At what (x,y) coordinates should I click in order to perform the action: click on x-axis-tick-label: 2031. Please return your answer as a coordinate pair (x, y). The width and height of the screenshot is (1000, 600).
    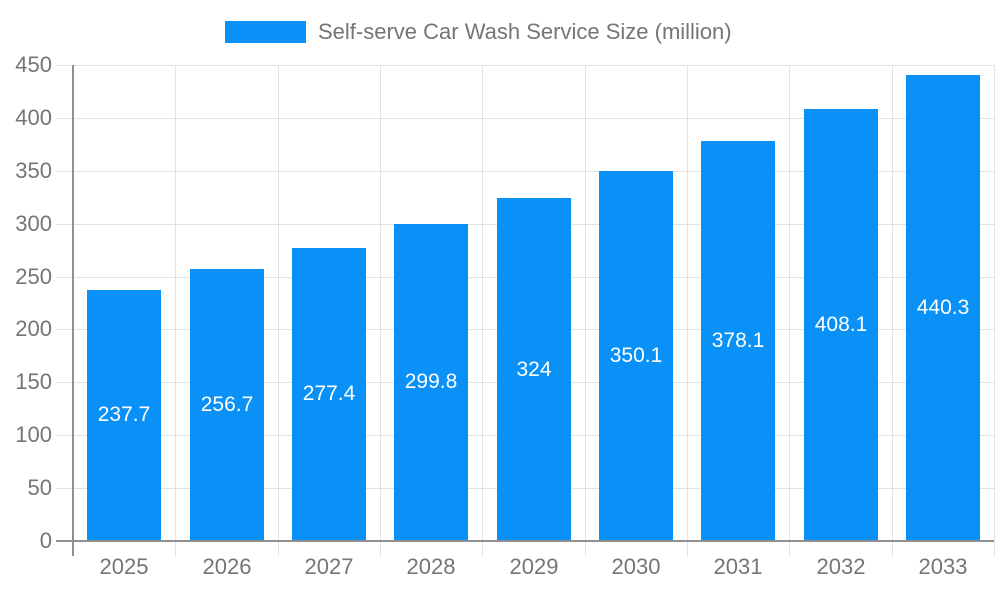
    Looking at the image, I should click on (738, 566).